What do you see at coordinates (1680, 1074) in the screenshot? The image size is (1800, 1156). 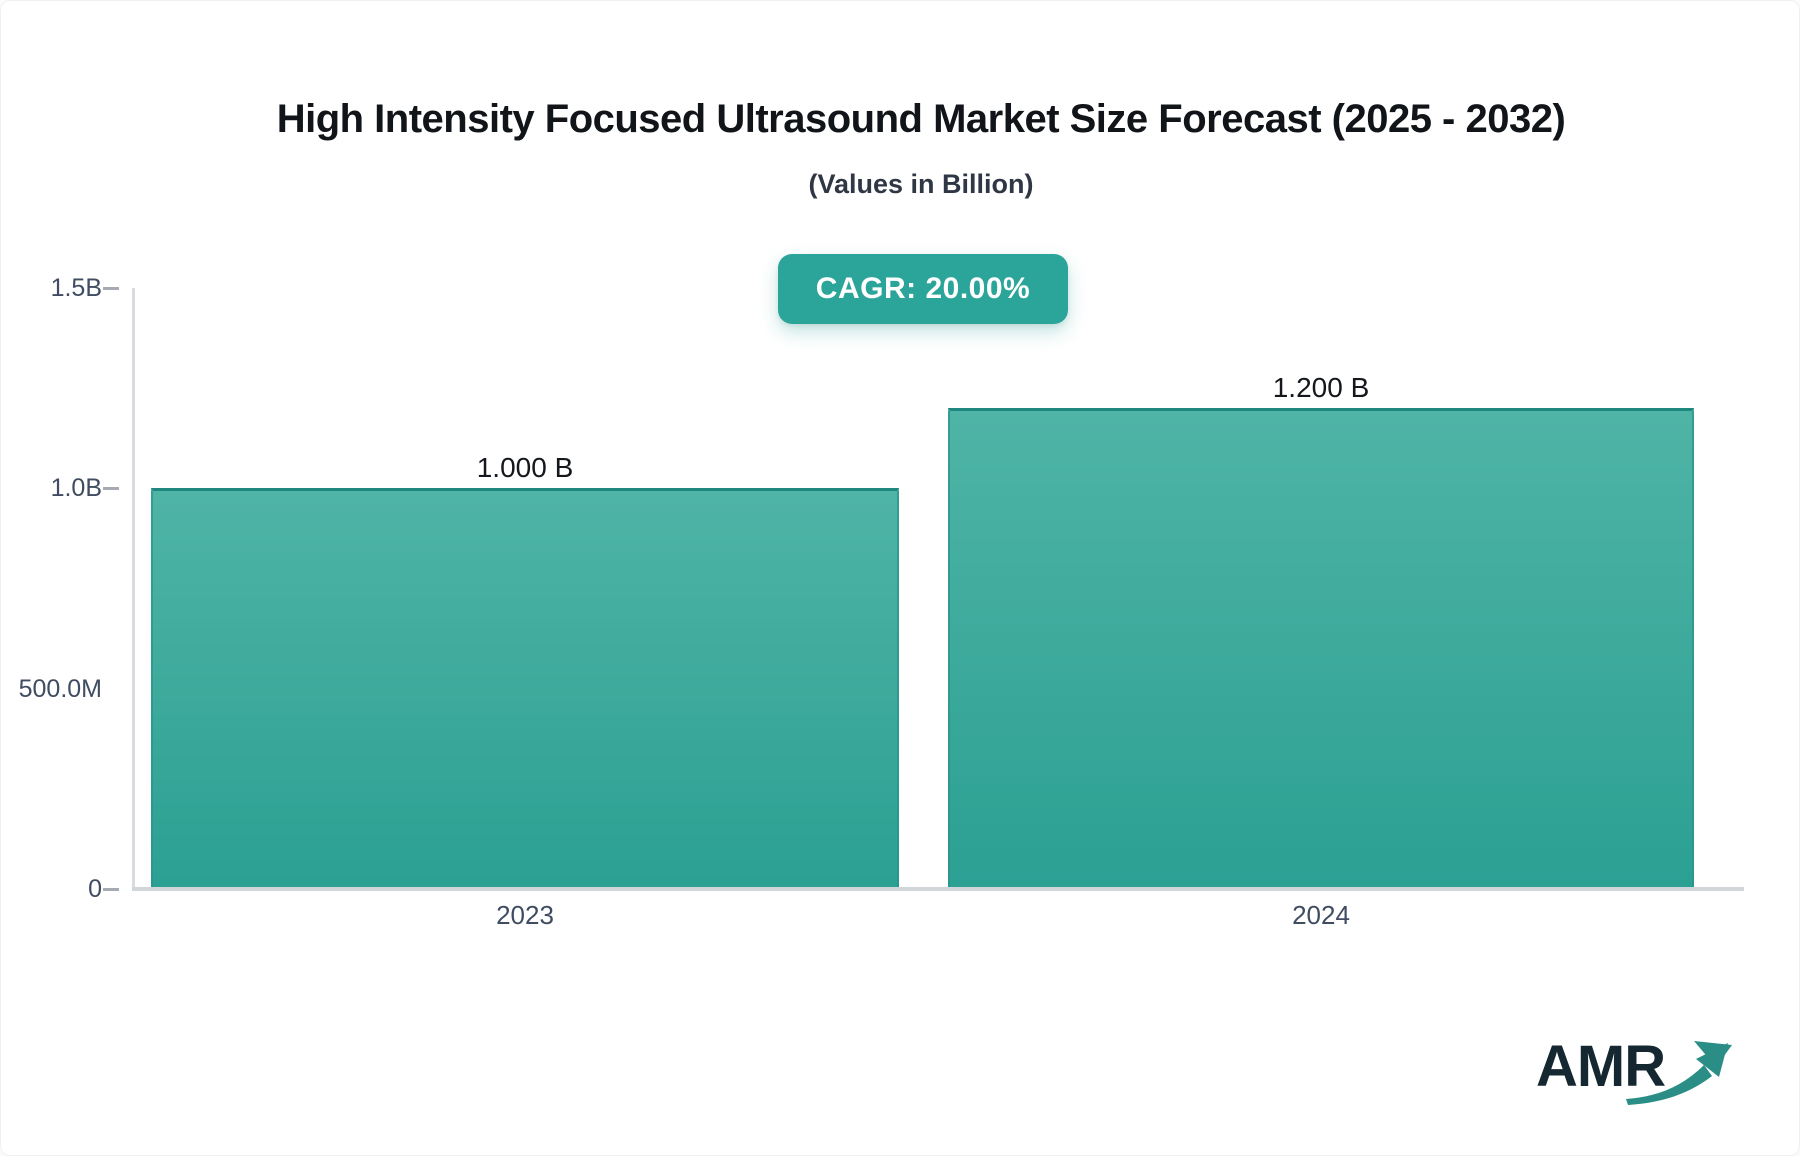 I see `growth-arrow-icon` at bounding box center [1680, 1074].